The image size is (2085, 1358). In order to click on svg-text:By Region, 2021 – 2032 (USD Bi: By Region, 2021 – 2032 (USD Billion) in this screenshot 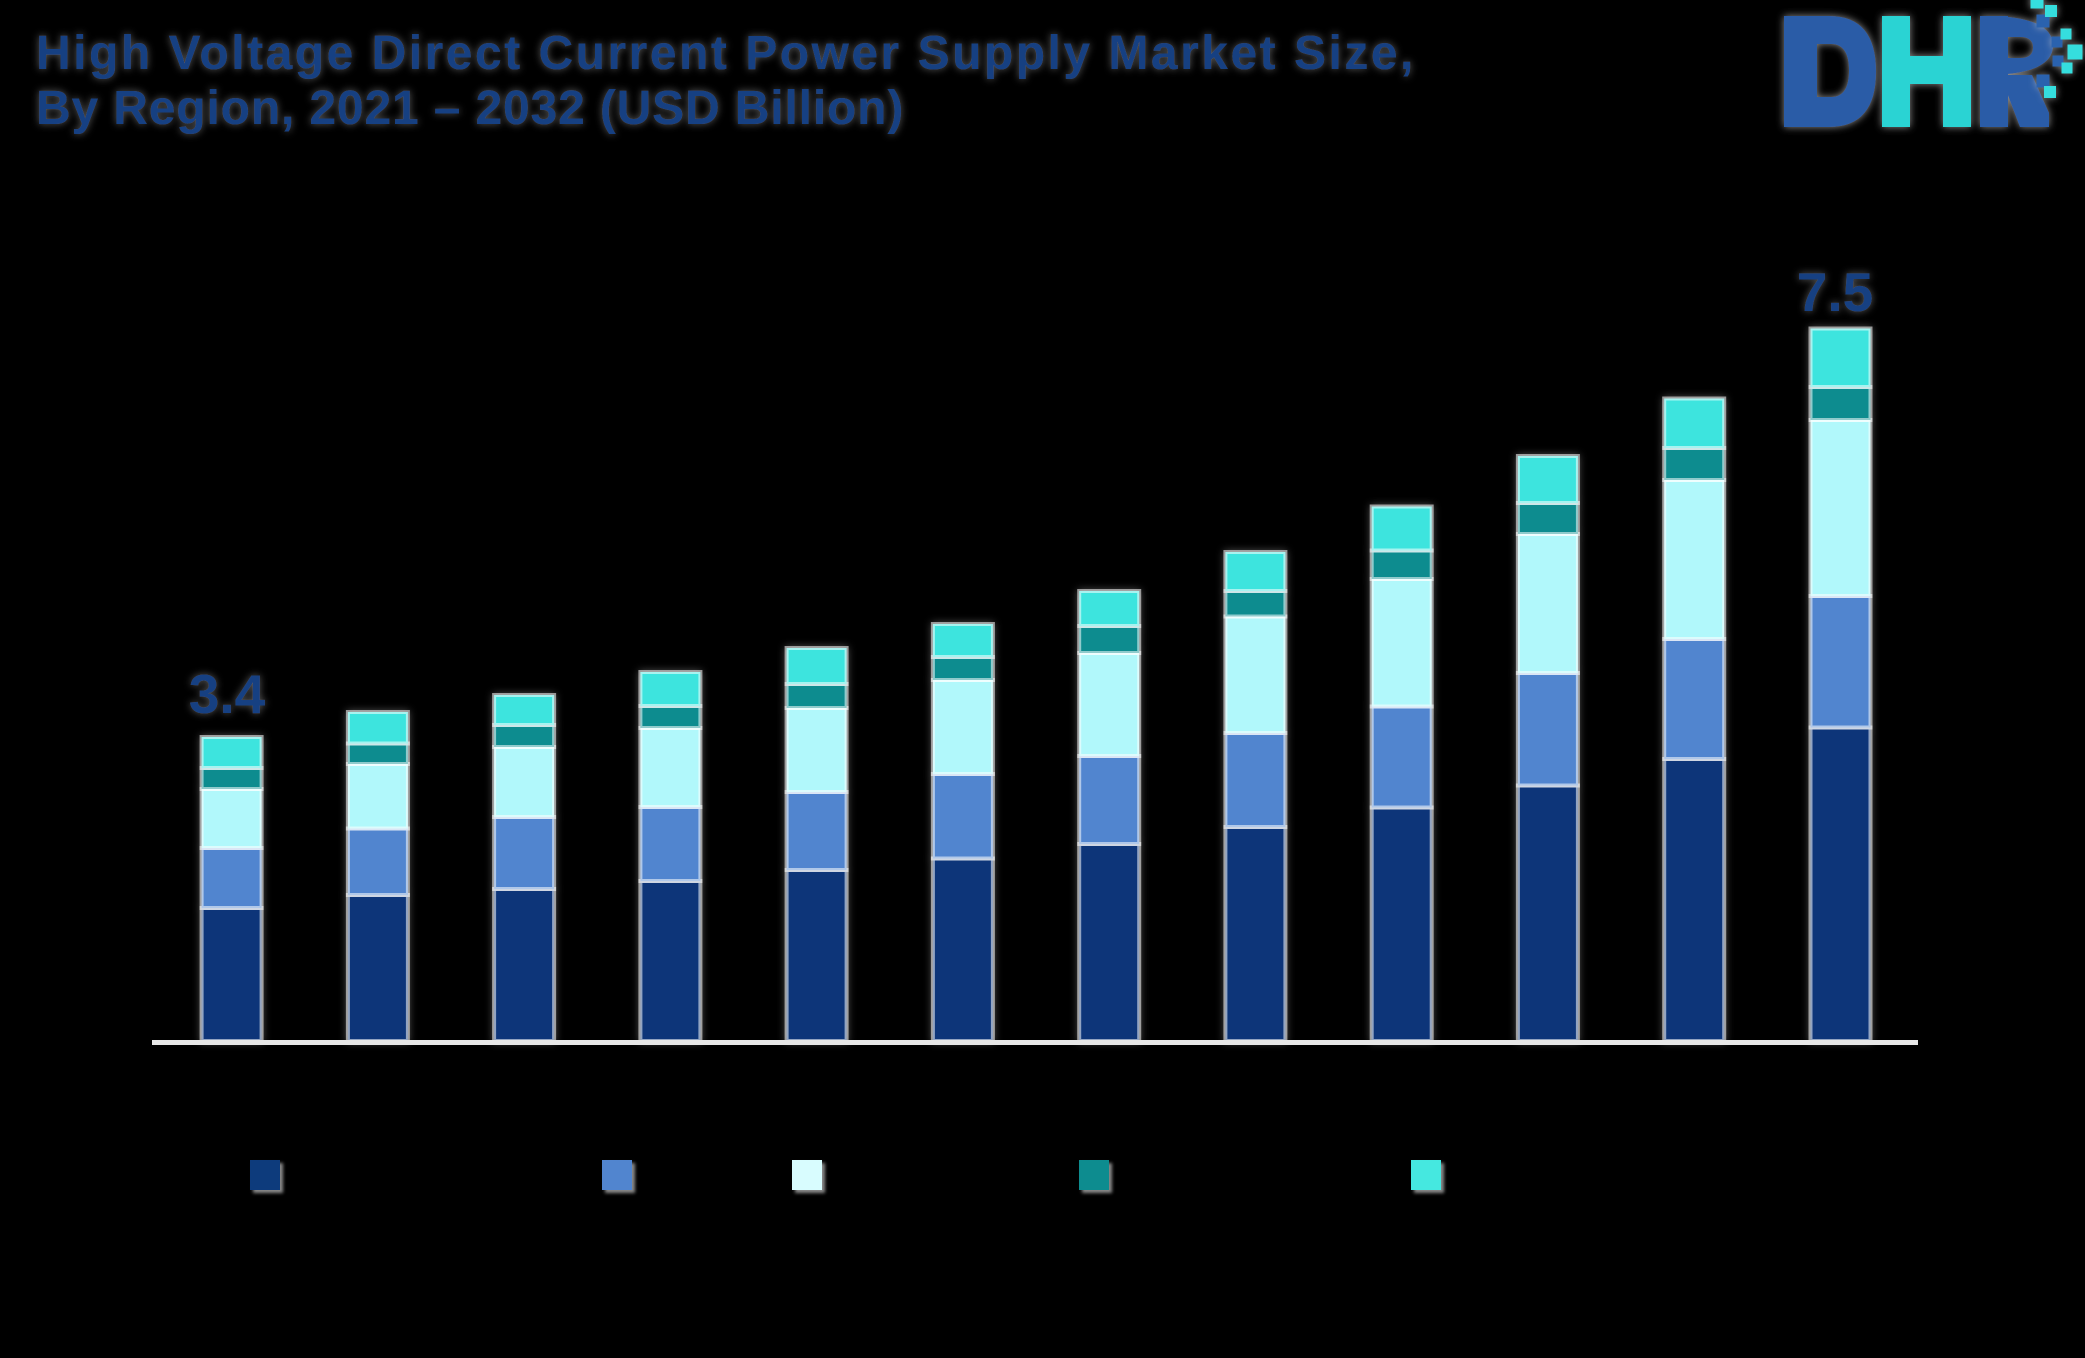, I will do `click(470, 108)`.